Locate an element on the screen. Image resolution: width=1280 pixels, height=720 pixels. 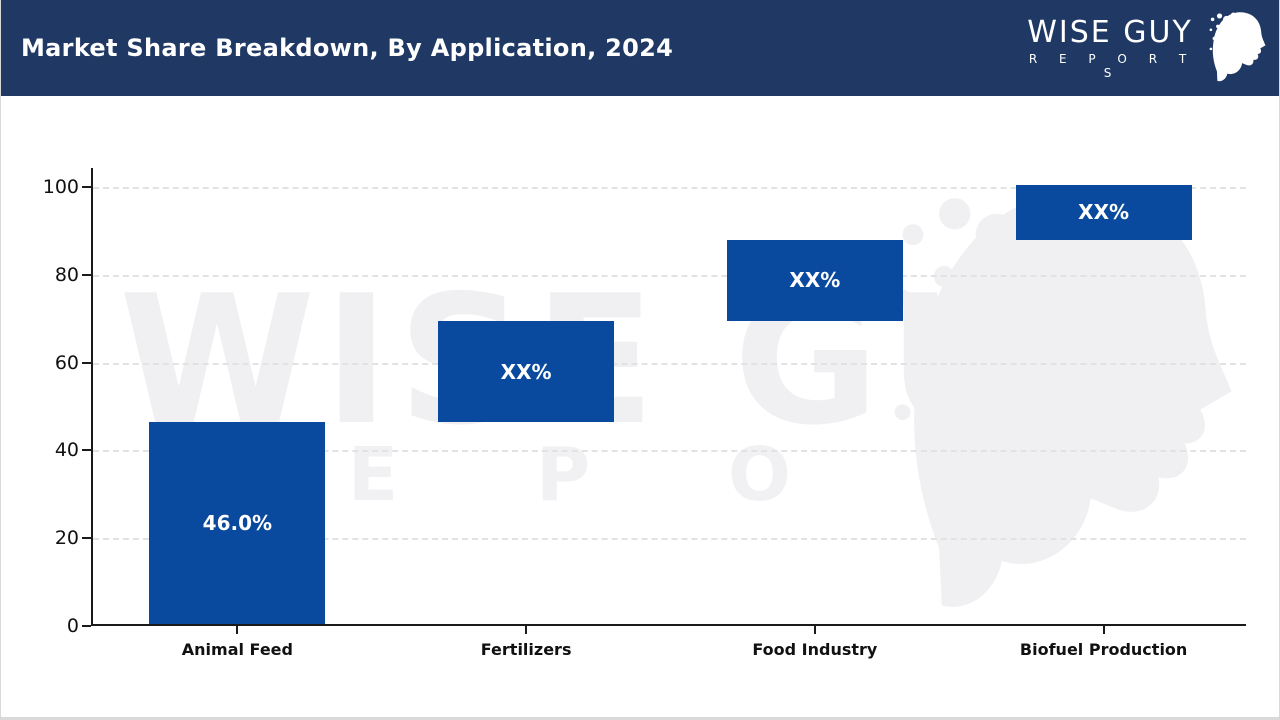
brand-logo-text: WISE GUY R E P O R T S is located at coordinates (1110, 48).